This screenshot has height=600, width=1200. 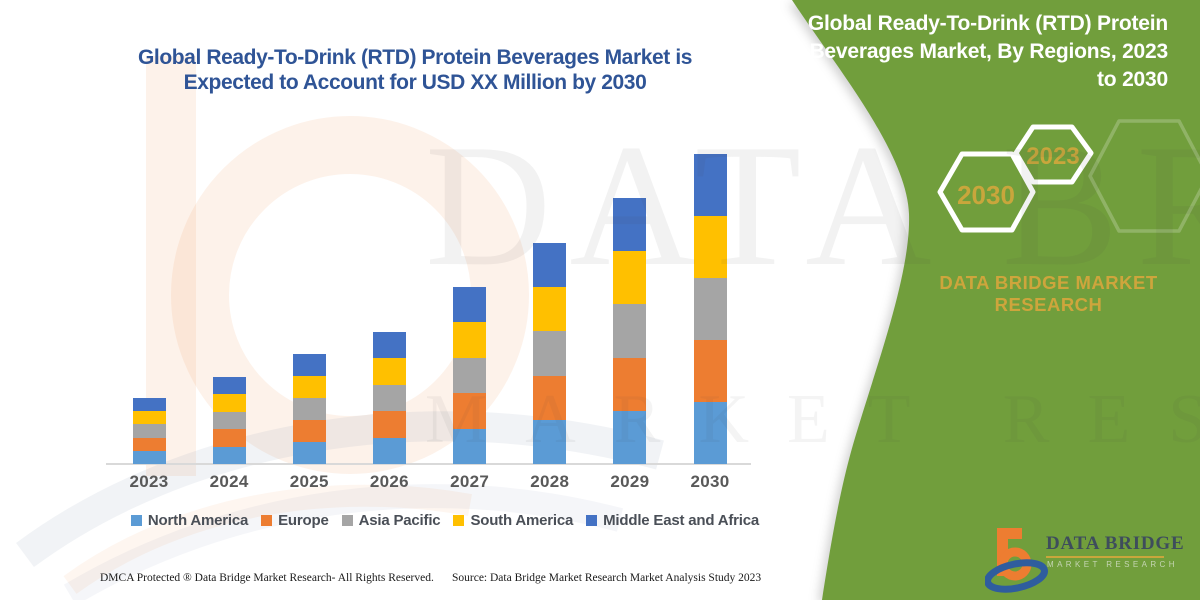 I want to click on watermark-swoosh2-icon, so click(x=343, y=542).